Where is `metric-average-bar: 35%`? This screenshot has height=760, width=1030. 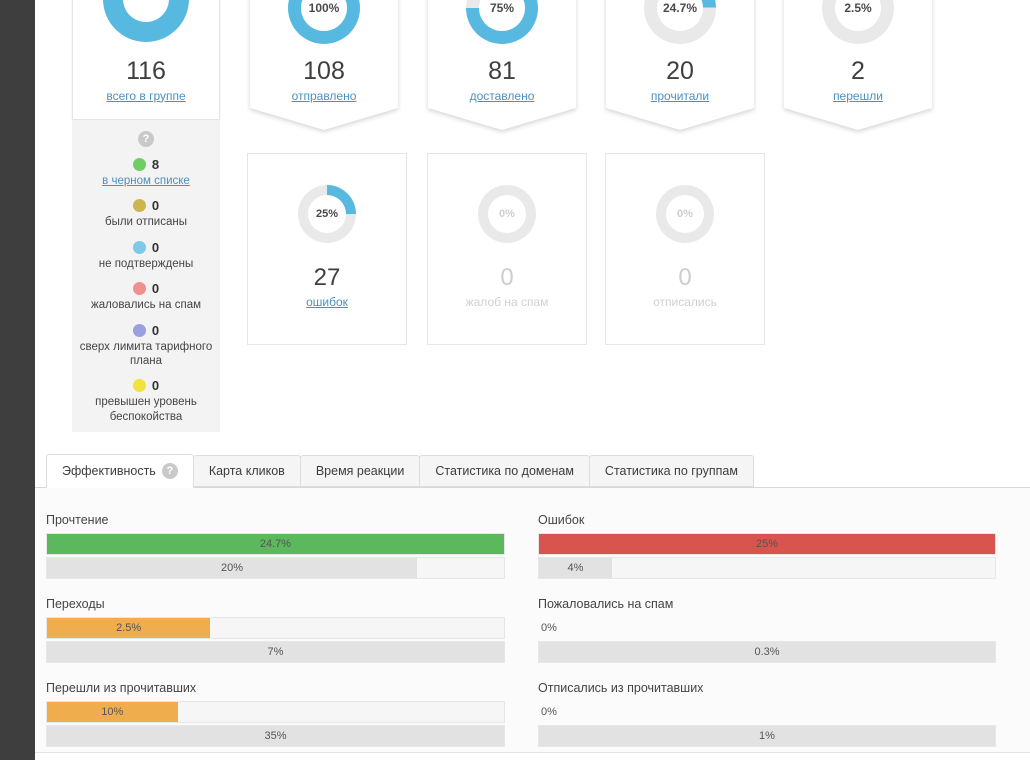 metric-average-bar: 35% is located at coordinates (275, 736).